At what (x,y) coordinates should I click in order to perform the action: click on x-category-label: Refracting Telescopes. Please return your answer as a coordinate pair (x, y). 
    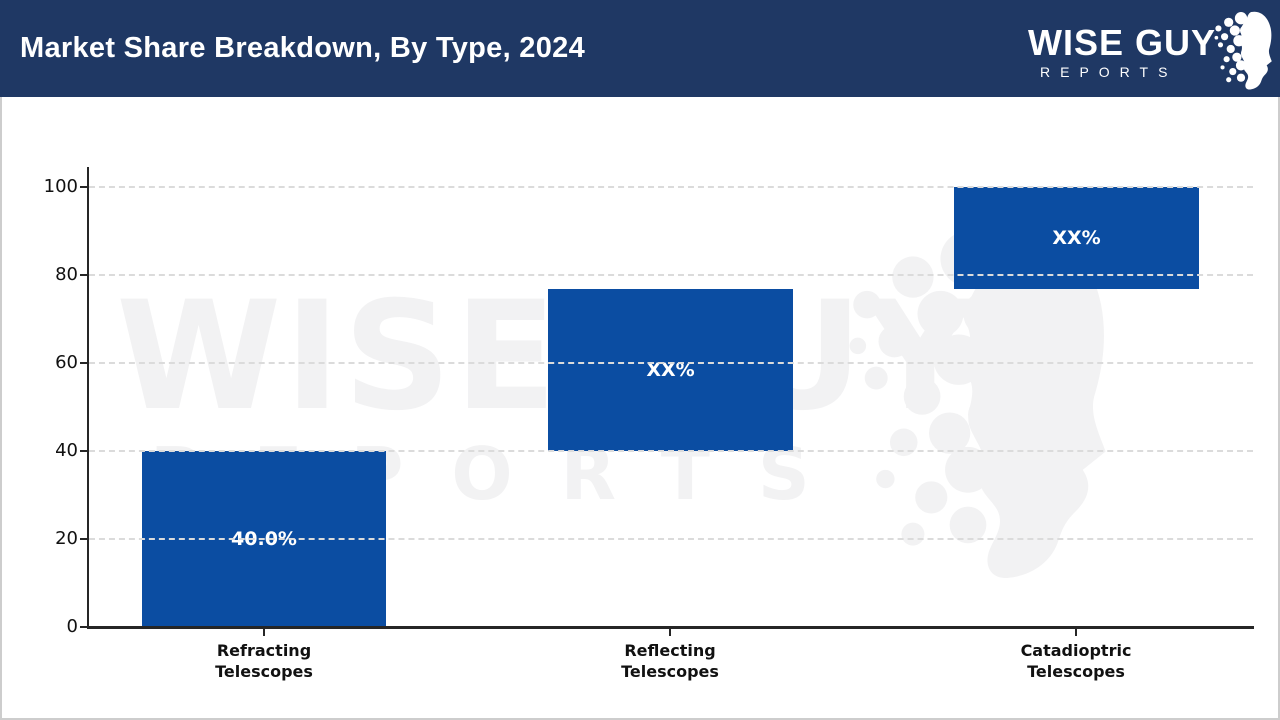
    Looking at the image, I should click on (264, 661).